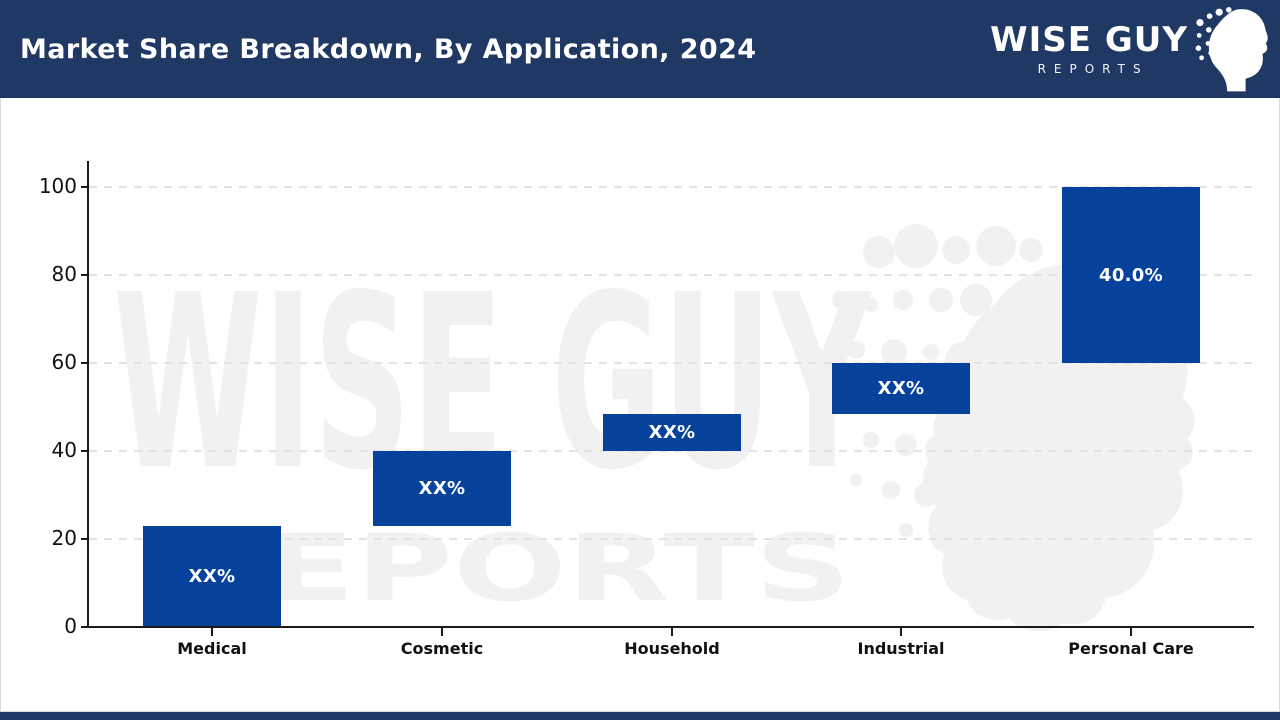  I want to click on bar-industrial: XX%, so click(901, 388).